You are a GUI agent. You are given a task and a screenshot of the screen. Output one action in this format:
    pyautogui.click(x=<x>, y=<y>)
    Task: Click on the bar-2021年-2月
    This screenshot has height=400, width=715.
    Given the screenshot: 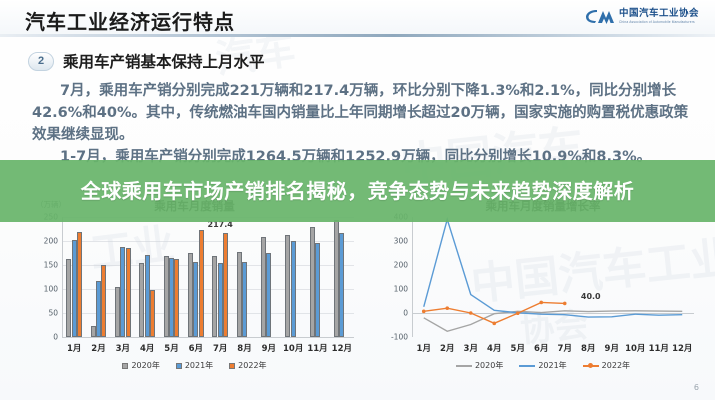 What is the action you would take?
    pyautogui.click(x=98, y=309)
    